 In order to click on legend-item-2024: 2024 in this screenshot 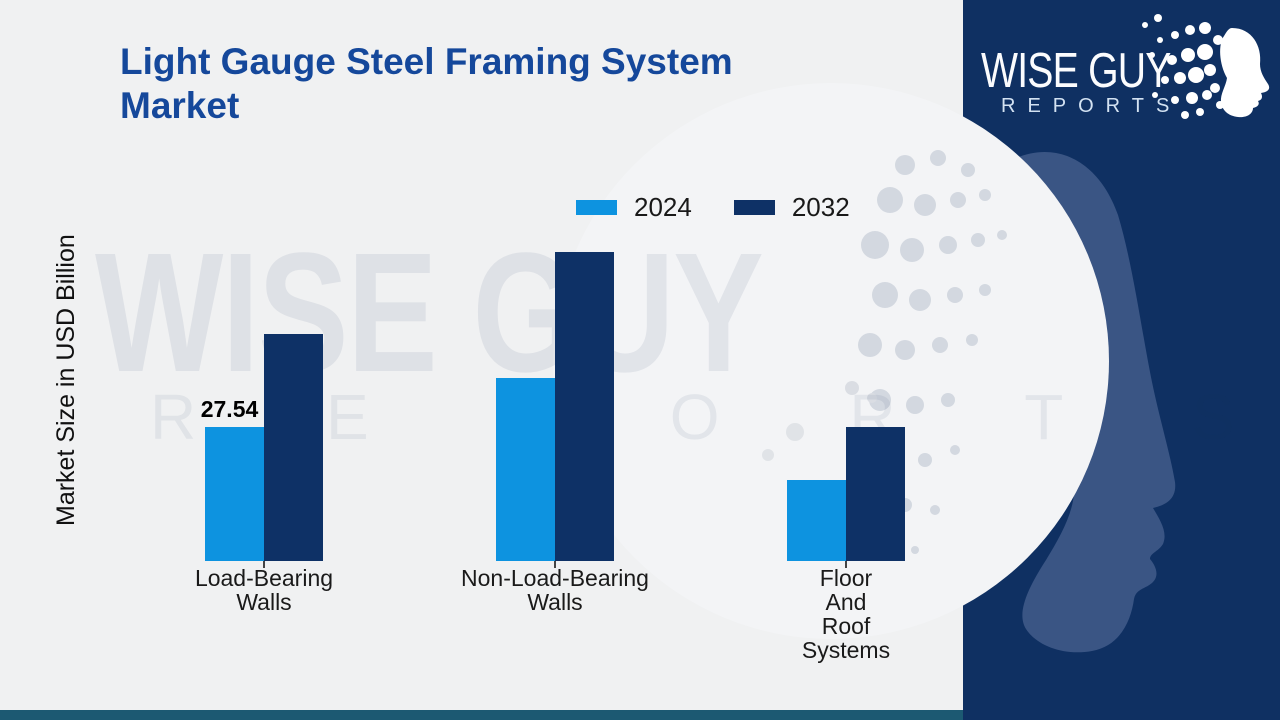, I will do `click(634, 207)`.